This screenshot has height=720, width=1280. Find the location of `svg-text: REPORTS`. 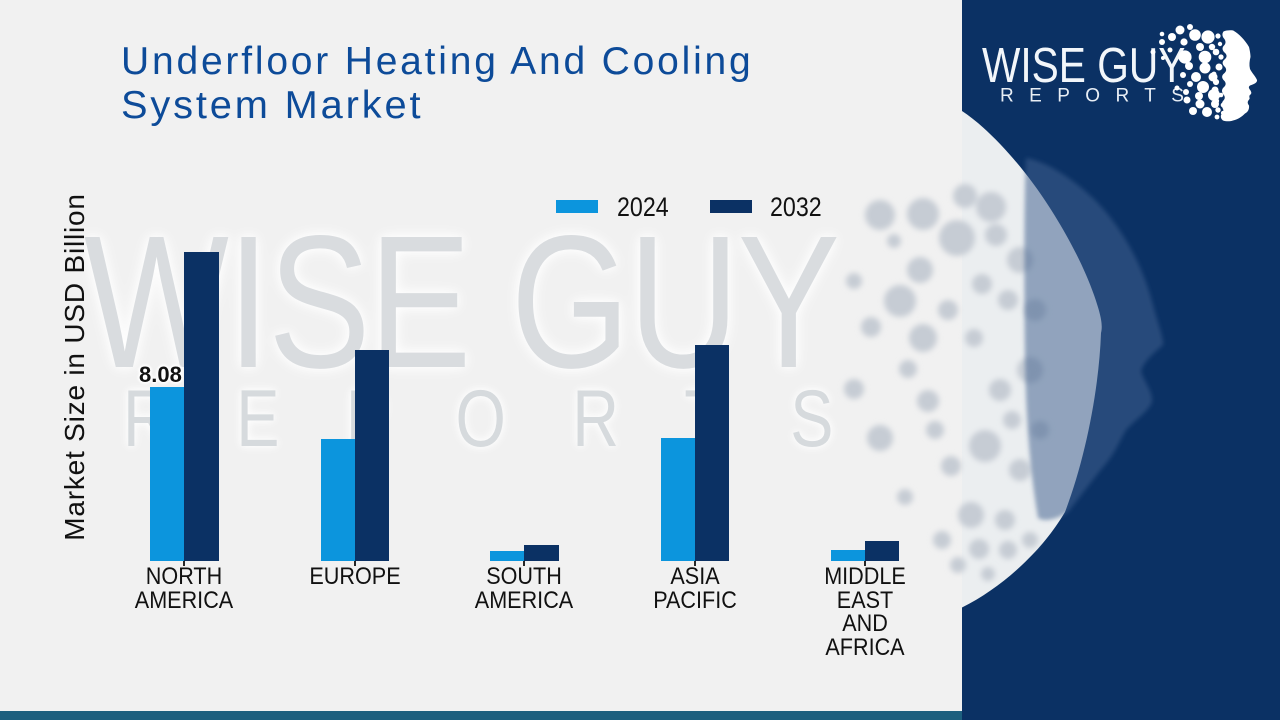

svg-text: REPORTS is located at coordinates (1099, 96).